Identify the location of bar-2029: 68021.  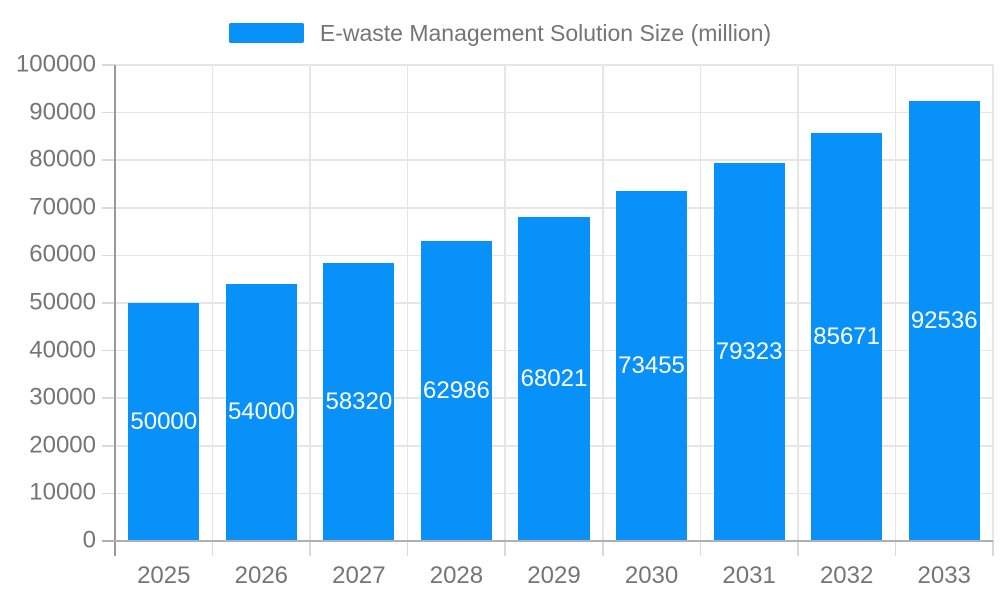
(554, 379).